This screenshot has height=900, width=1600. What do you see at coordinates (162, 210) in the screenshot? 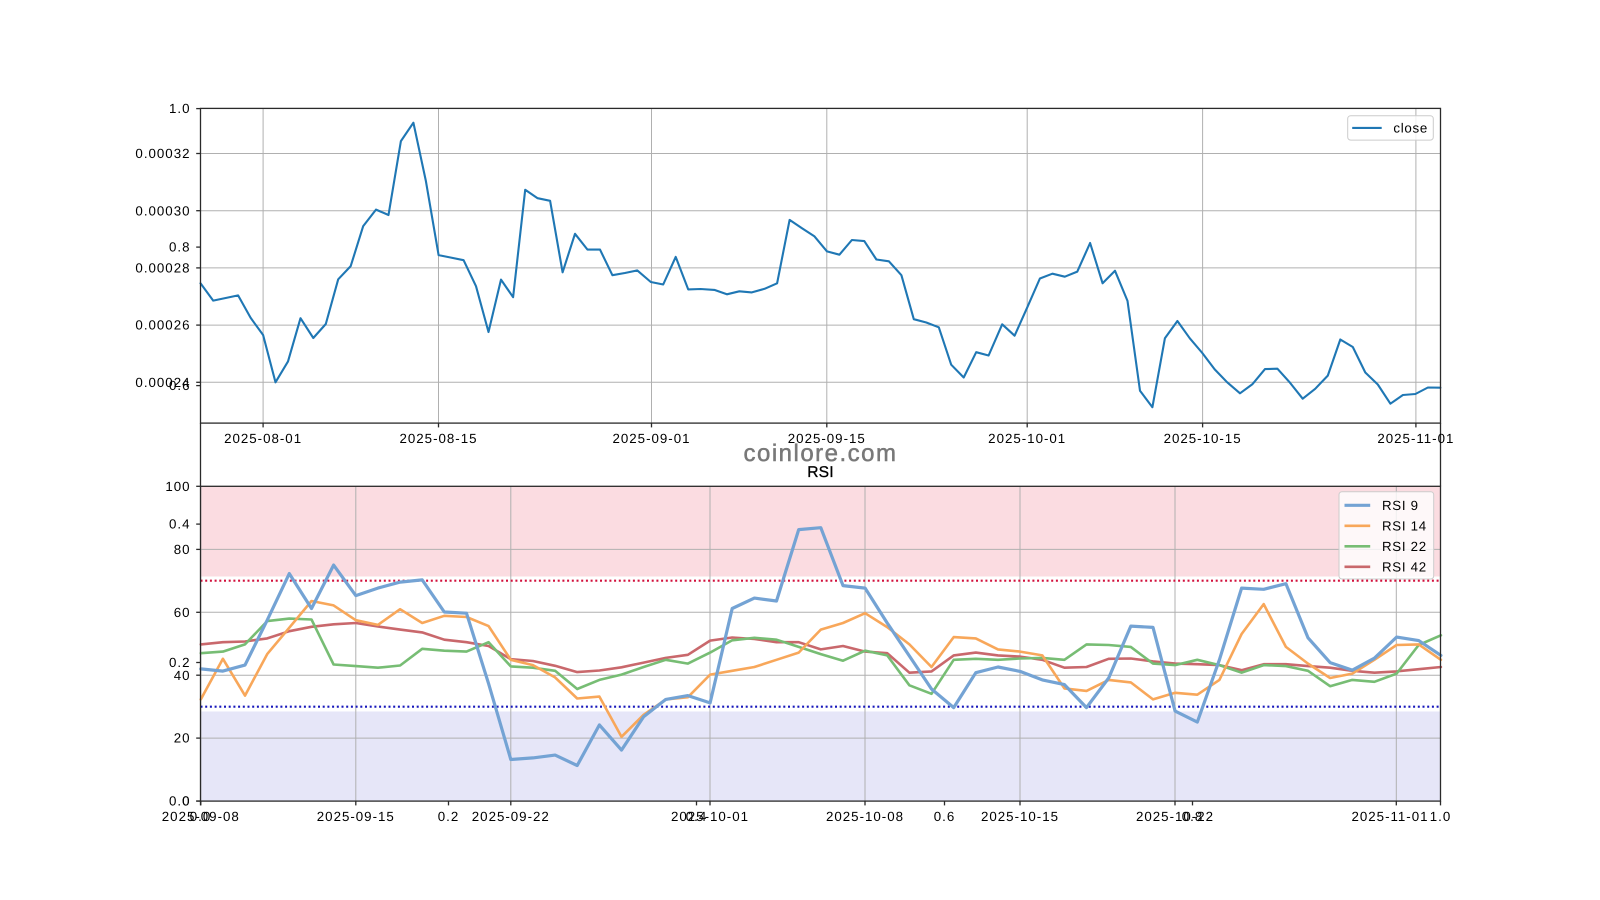
I see `svg-text: 0.00030` at bounding box center [162, 210].